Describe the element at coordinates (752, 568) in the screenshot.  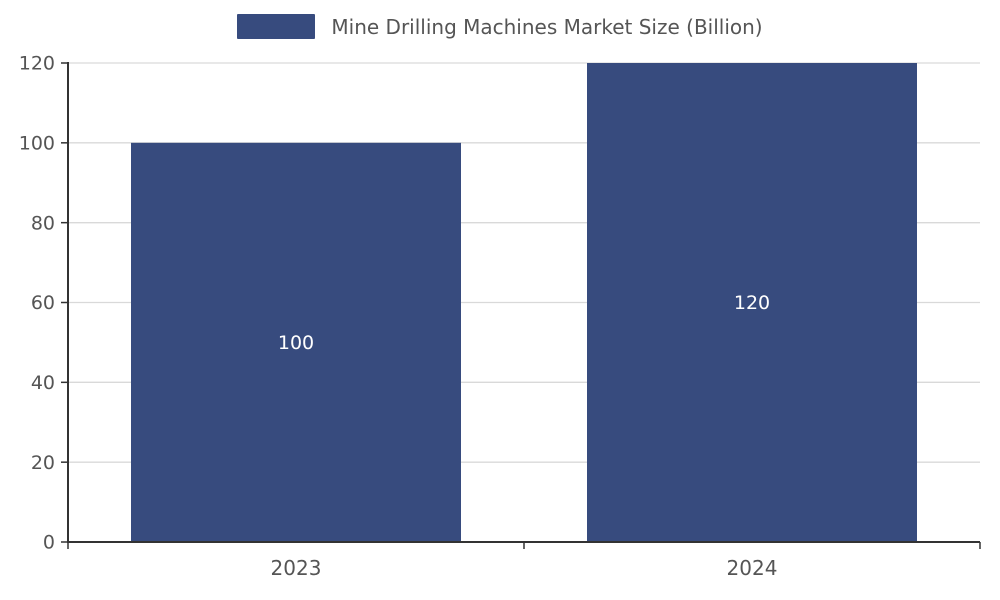
I see `x-tick-label: 2024` at that location.